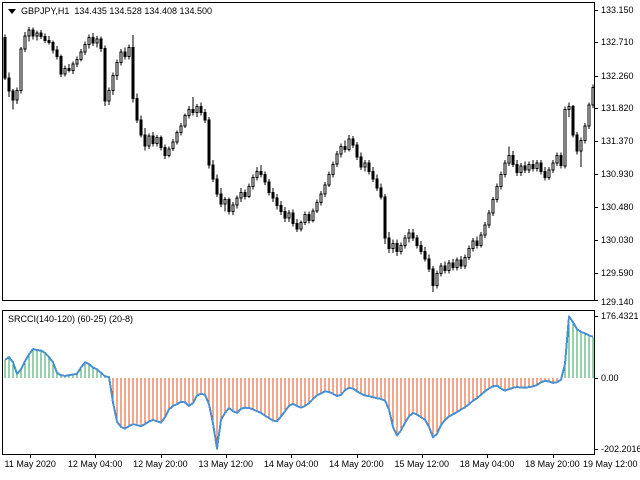  Describe the element at coordinates (12, 11) in the screenshot. I see `symbol-dropdown-icon` at that location.